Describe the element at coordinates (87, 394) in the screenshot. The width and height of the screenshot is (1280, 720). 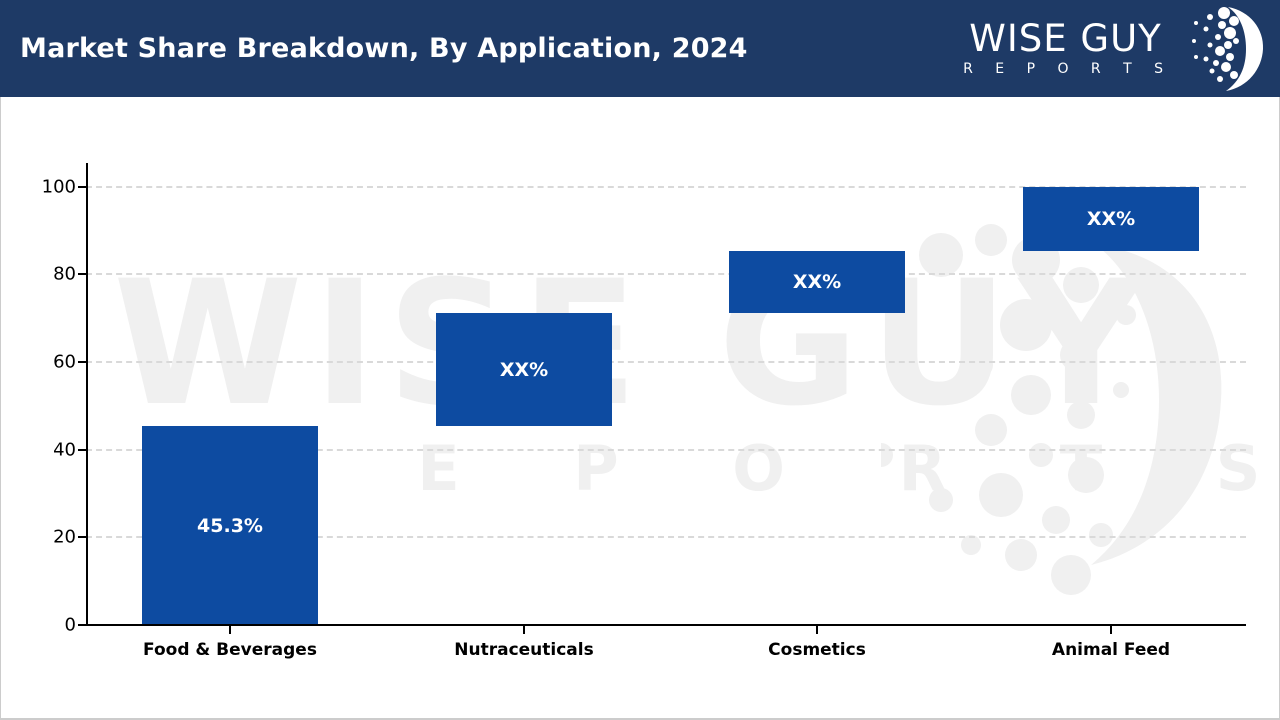
I see `y-axis-line` at that location.